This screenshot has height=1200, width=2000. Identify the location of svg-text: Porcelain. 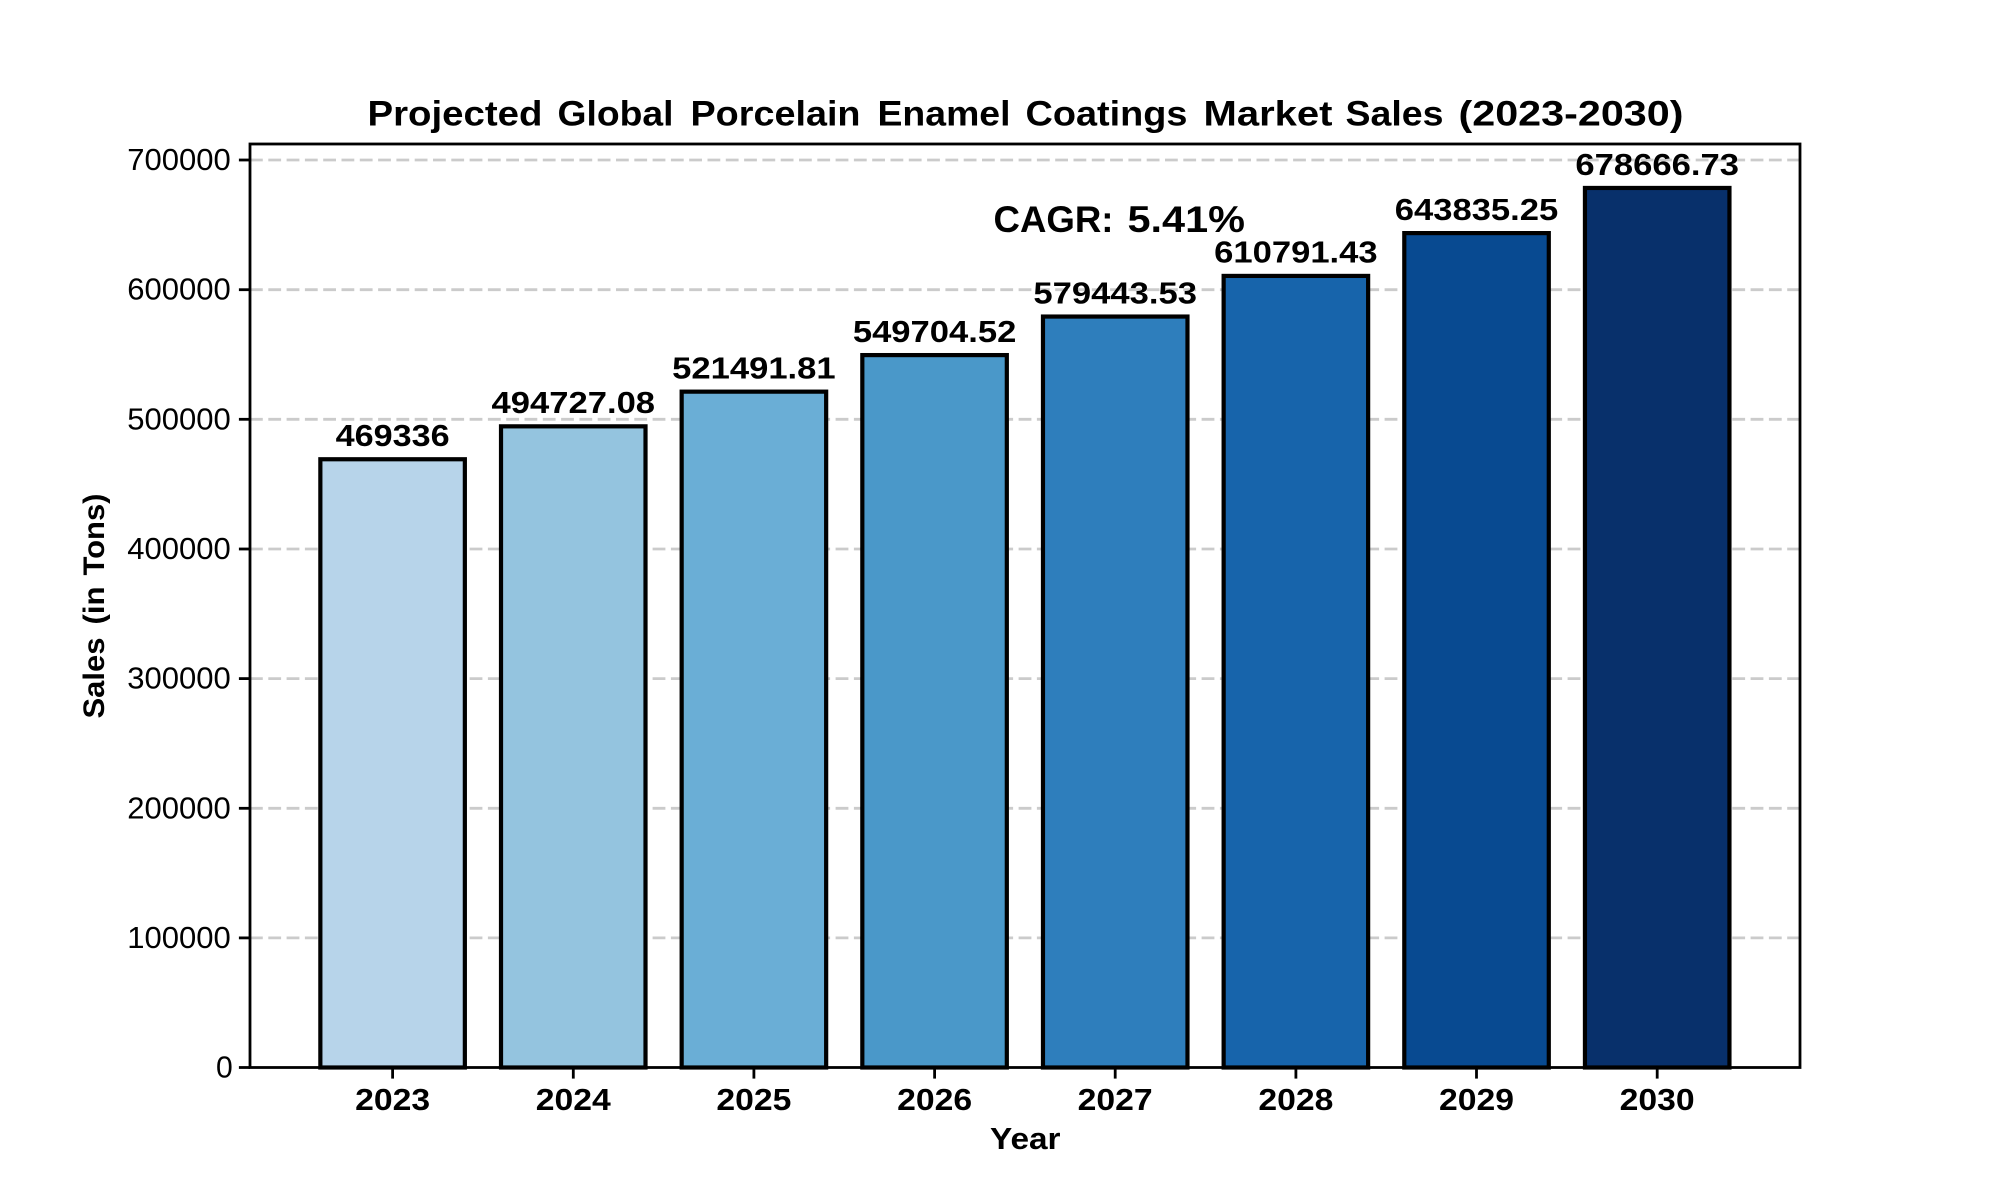
(776, 114).